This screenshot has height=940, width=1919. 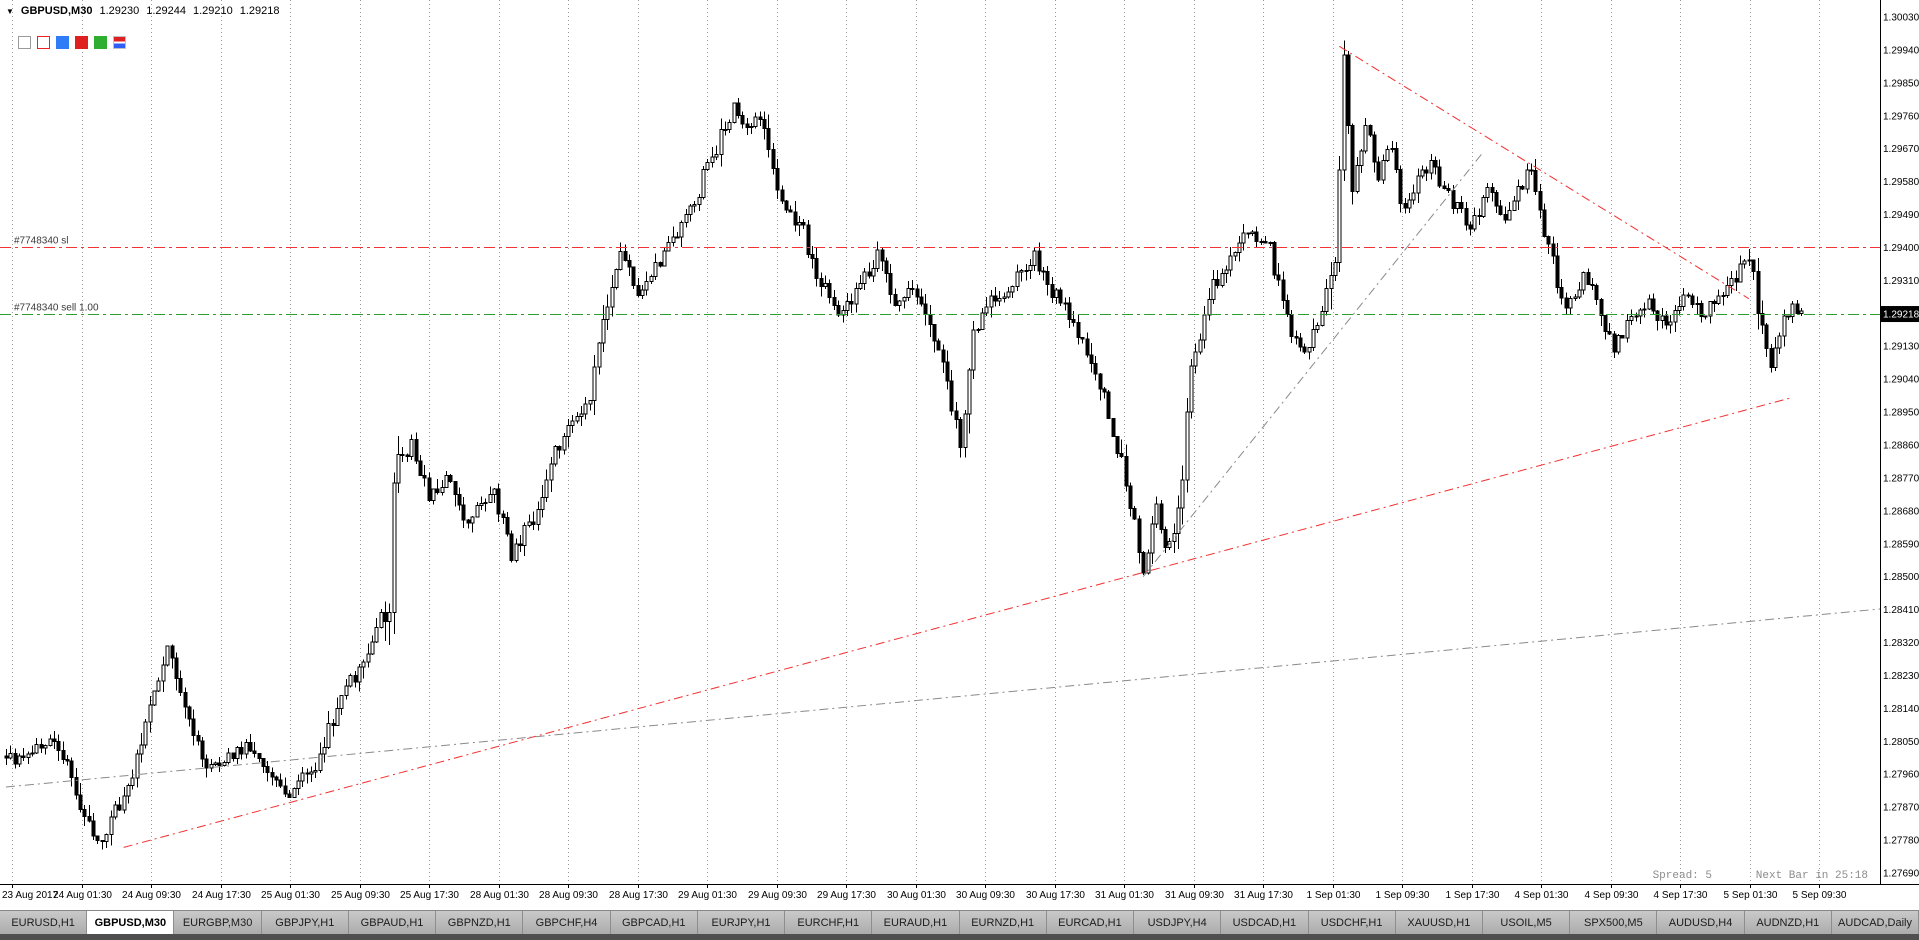 I want to click on object-swatch-blue-icon, so click(x=62, y=42).